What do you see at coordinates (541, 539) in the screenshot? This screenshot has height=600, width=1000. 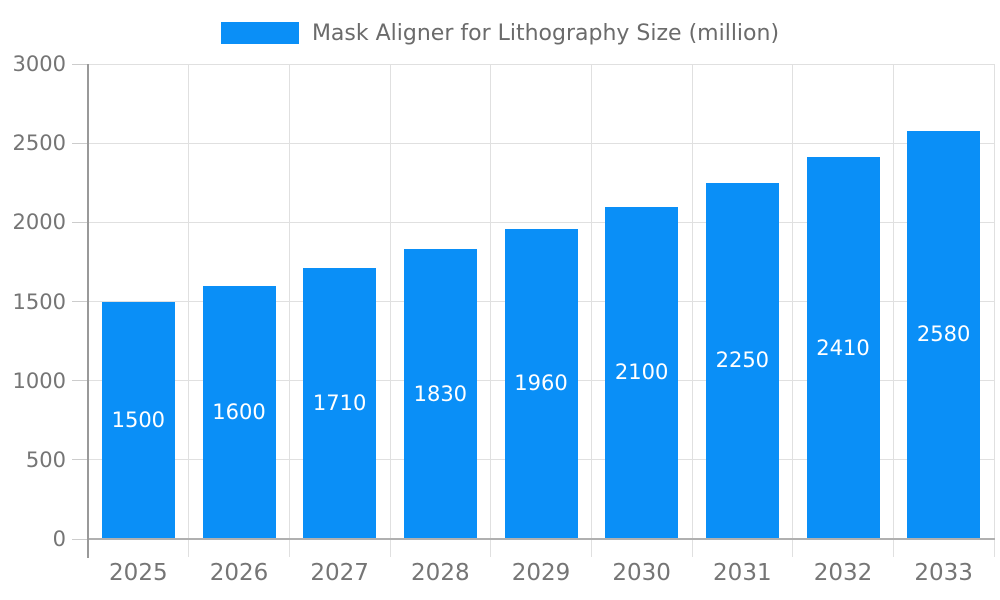 I see `x-axis-baseline` at bounding box center [541, 539].